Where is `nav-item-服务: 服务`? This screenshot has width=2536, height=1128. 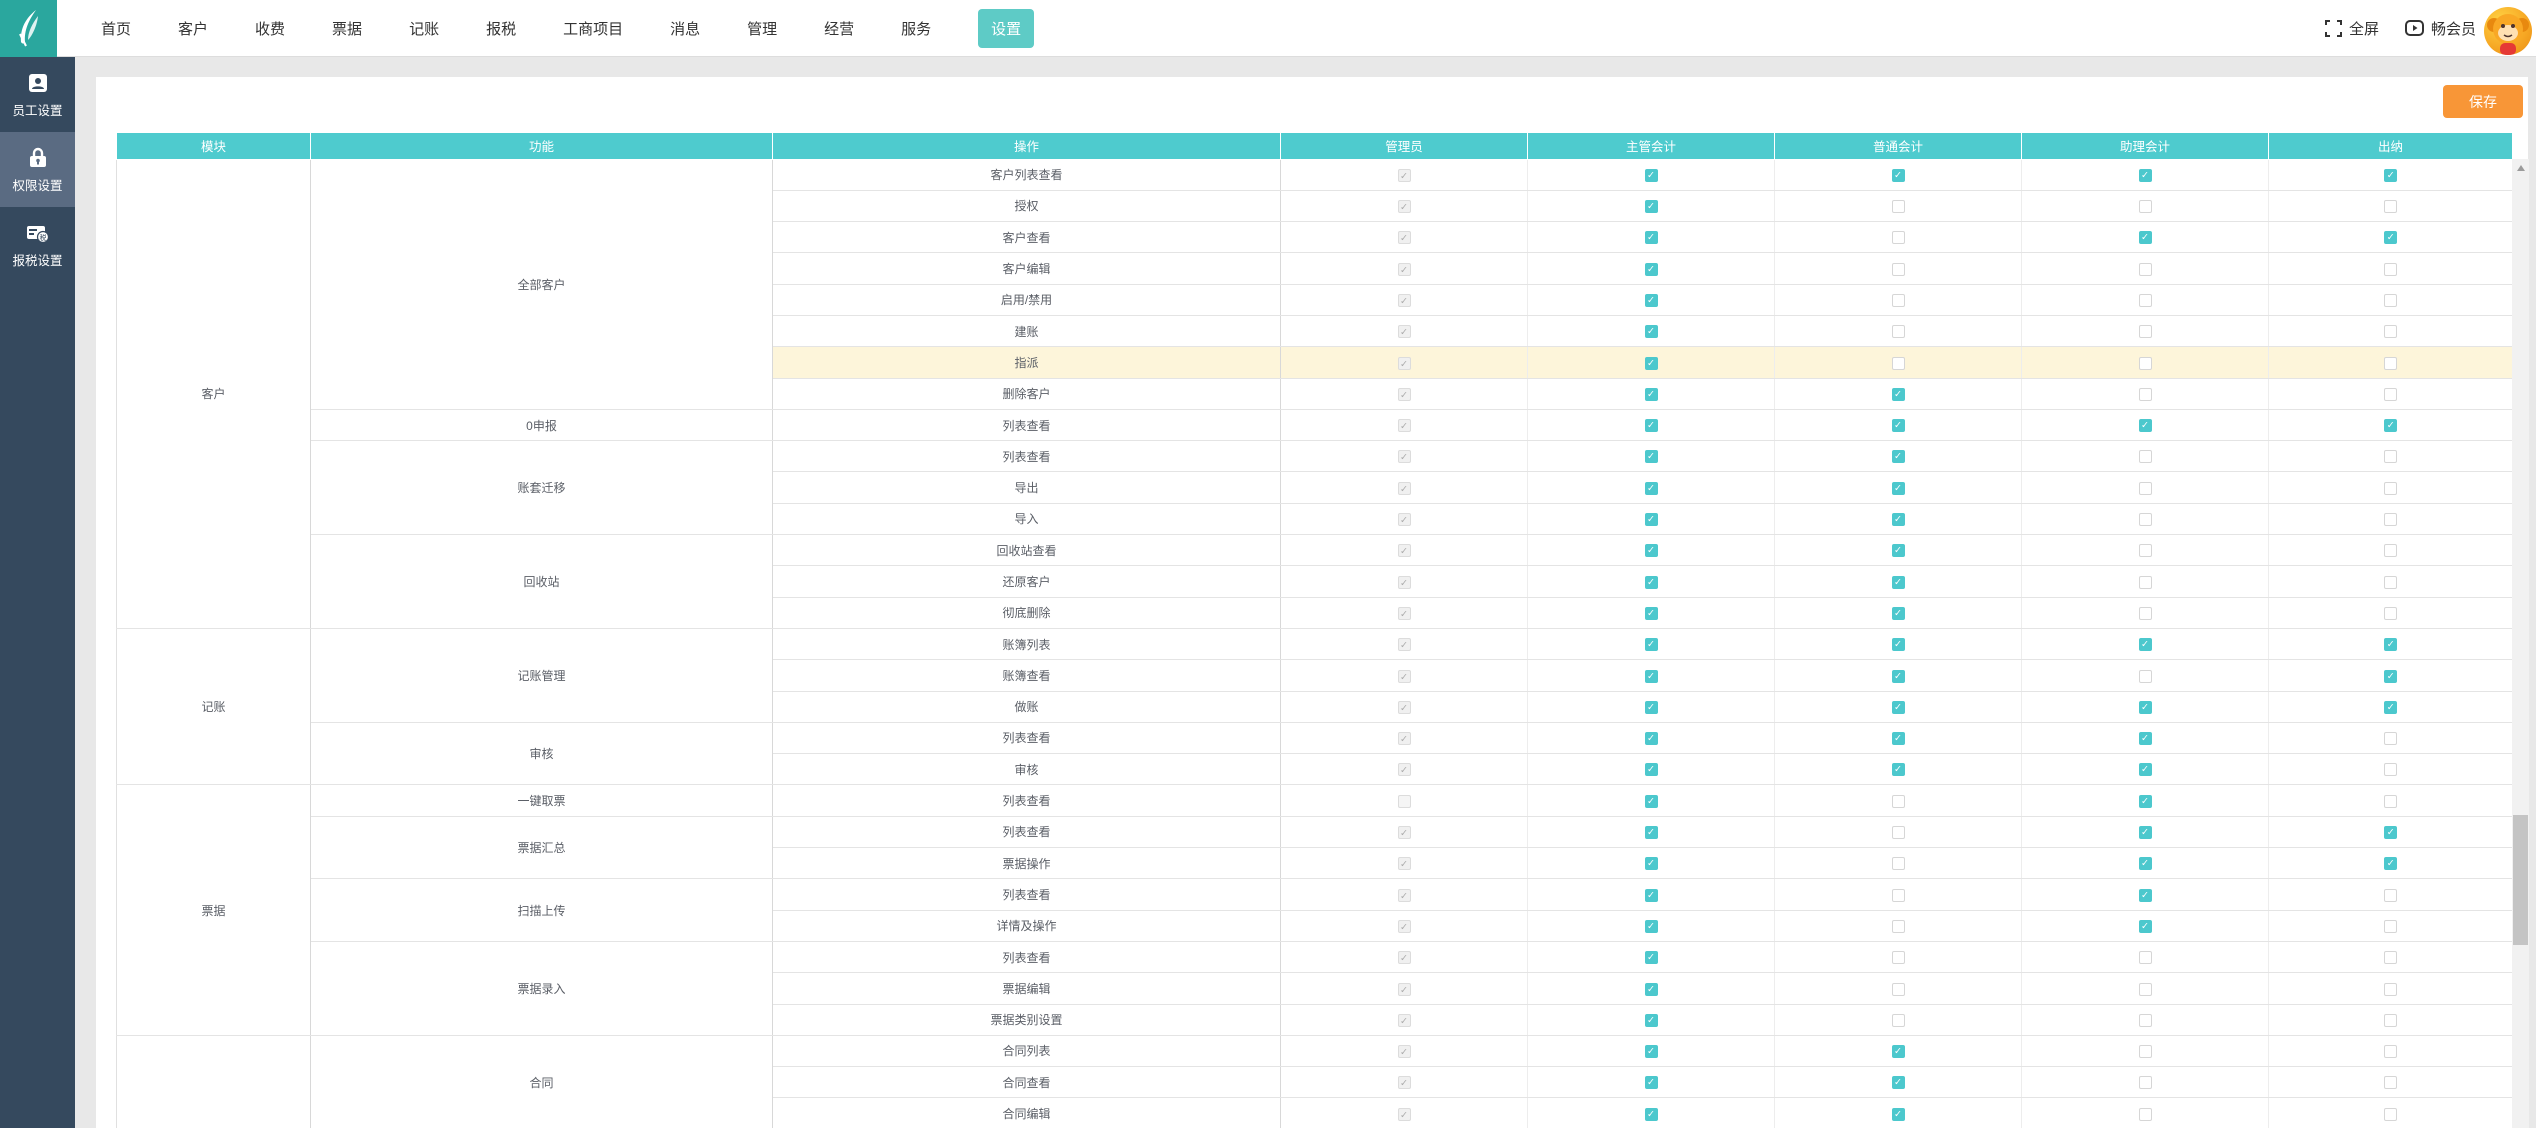
nav-item-服务: 服务 is located at coordinates (916, 29).